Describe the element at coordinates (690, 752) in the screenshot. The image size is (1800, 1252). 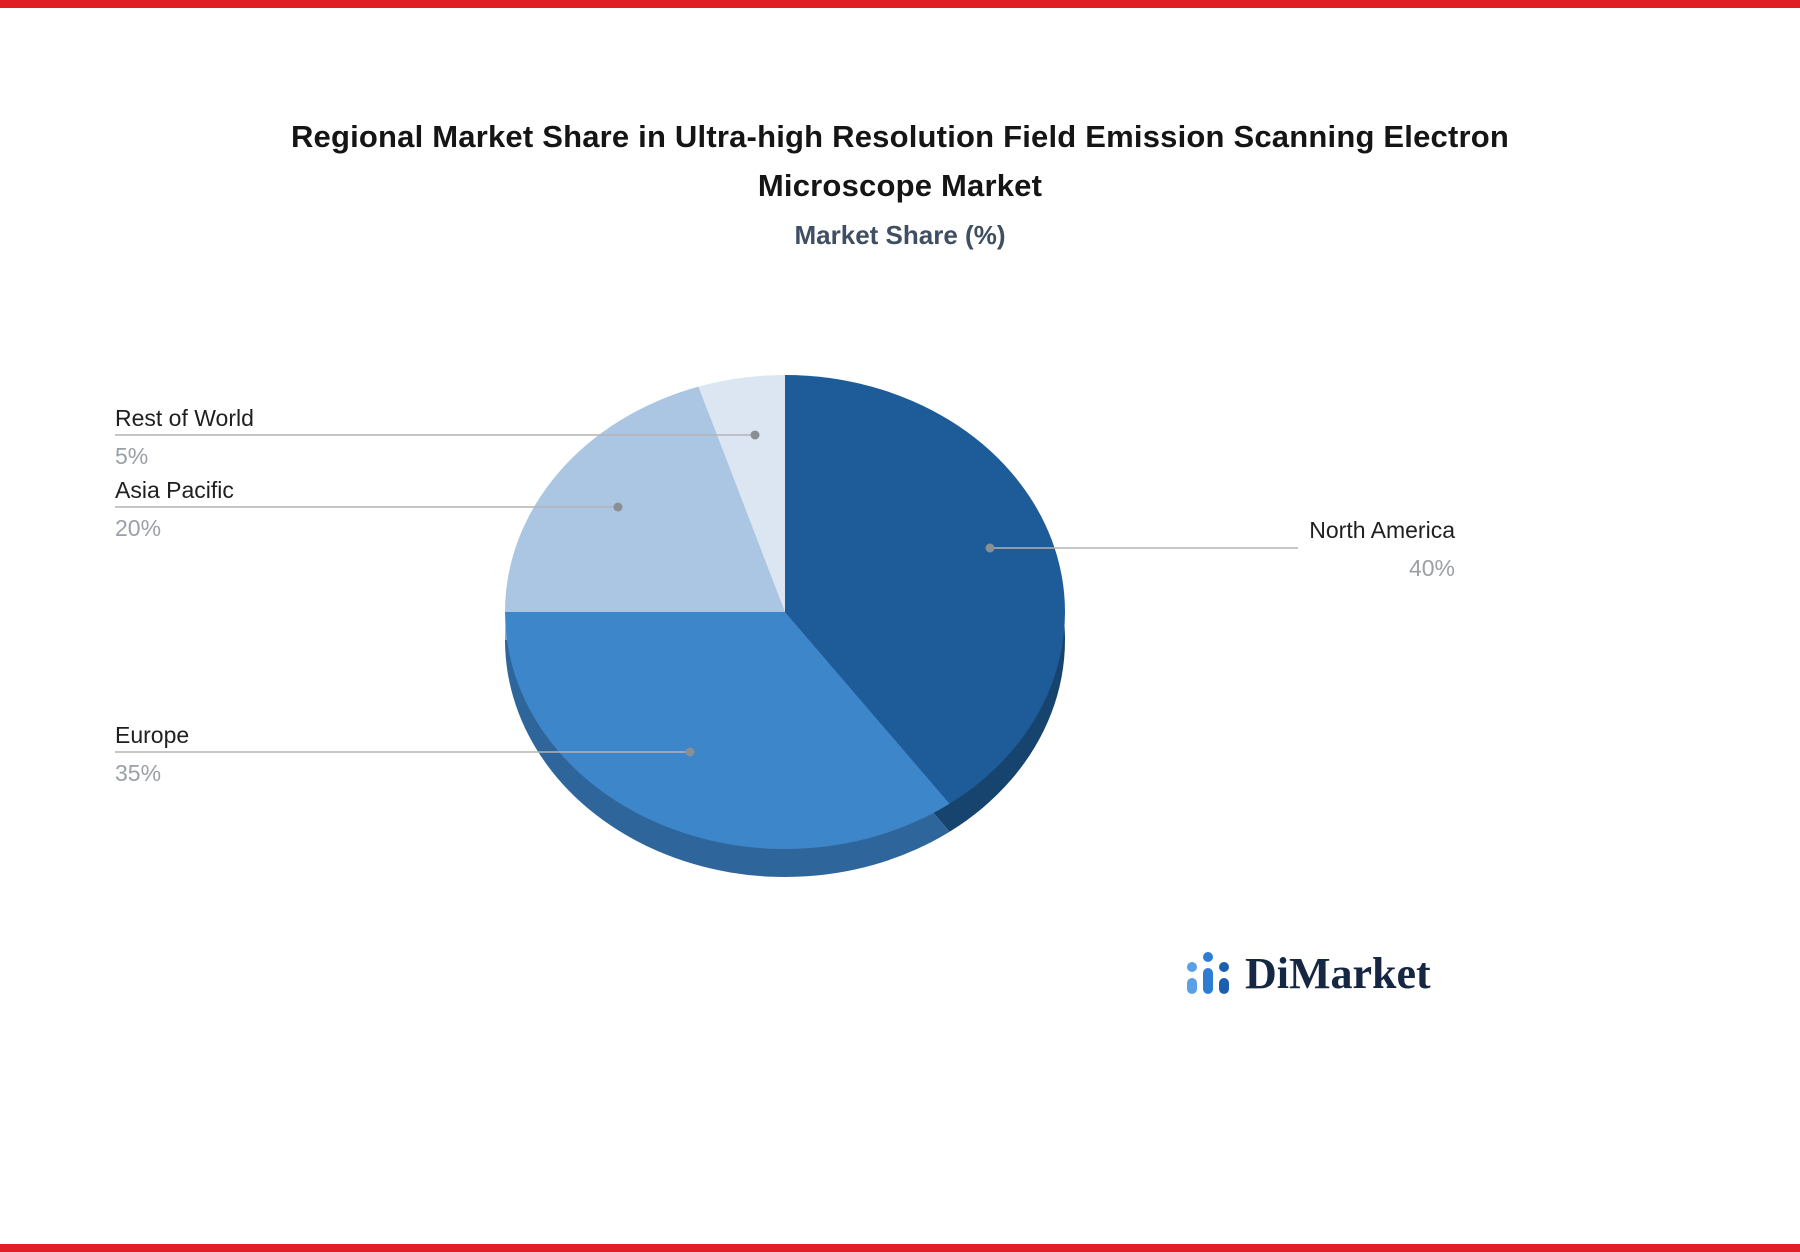
I see `leader-dot-europe` at that location.